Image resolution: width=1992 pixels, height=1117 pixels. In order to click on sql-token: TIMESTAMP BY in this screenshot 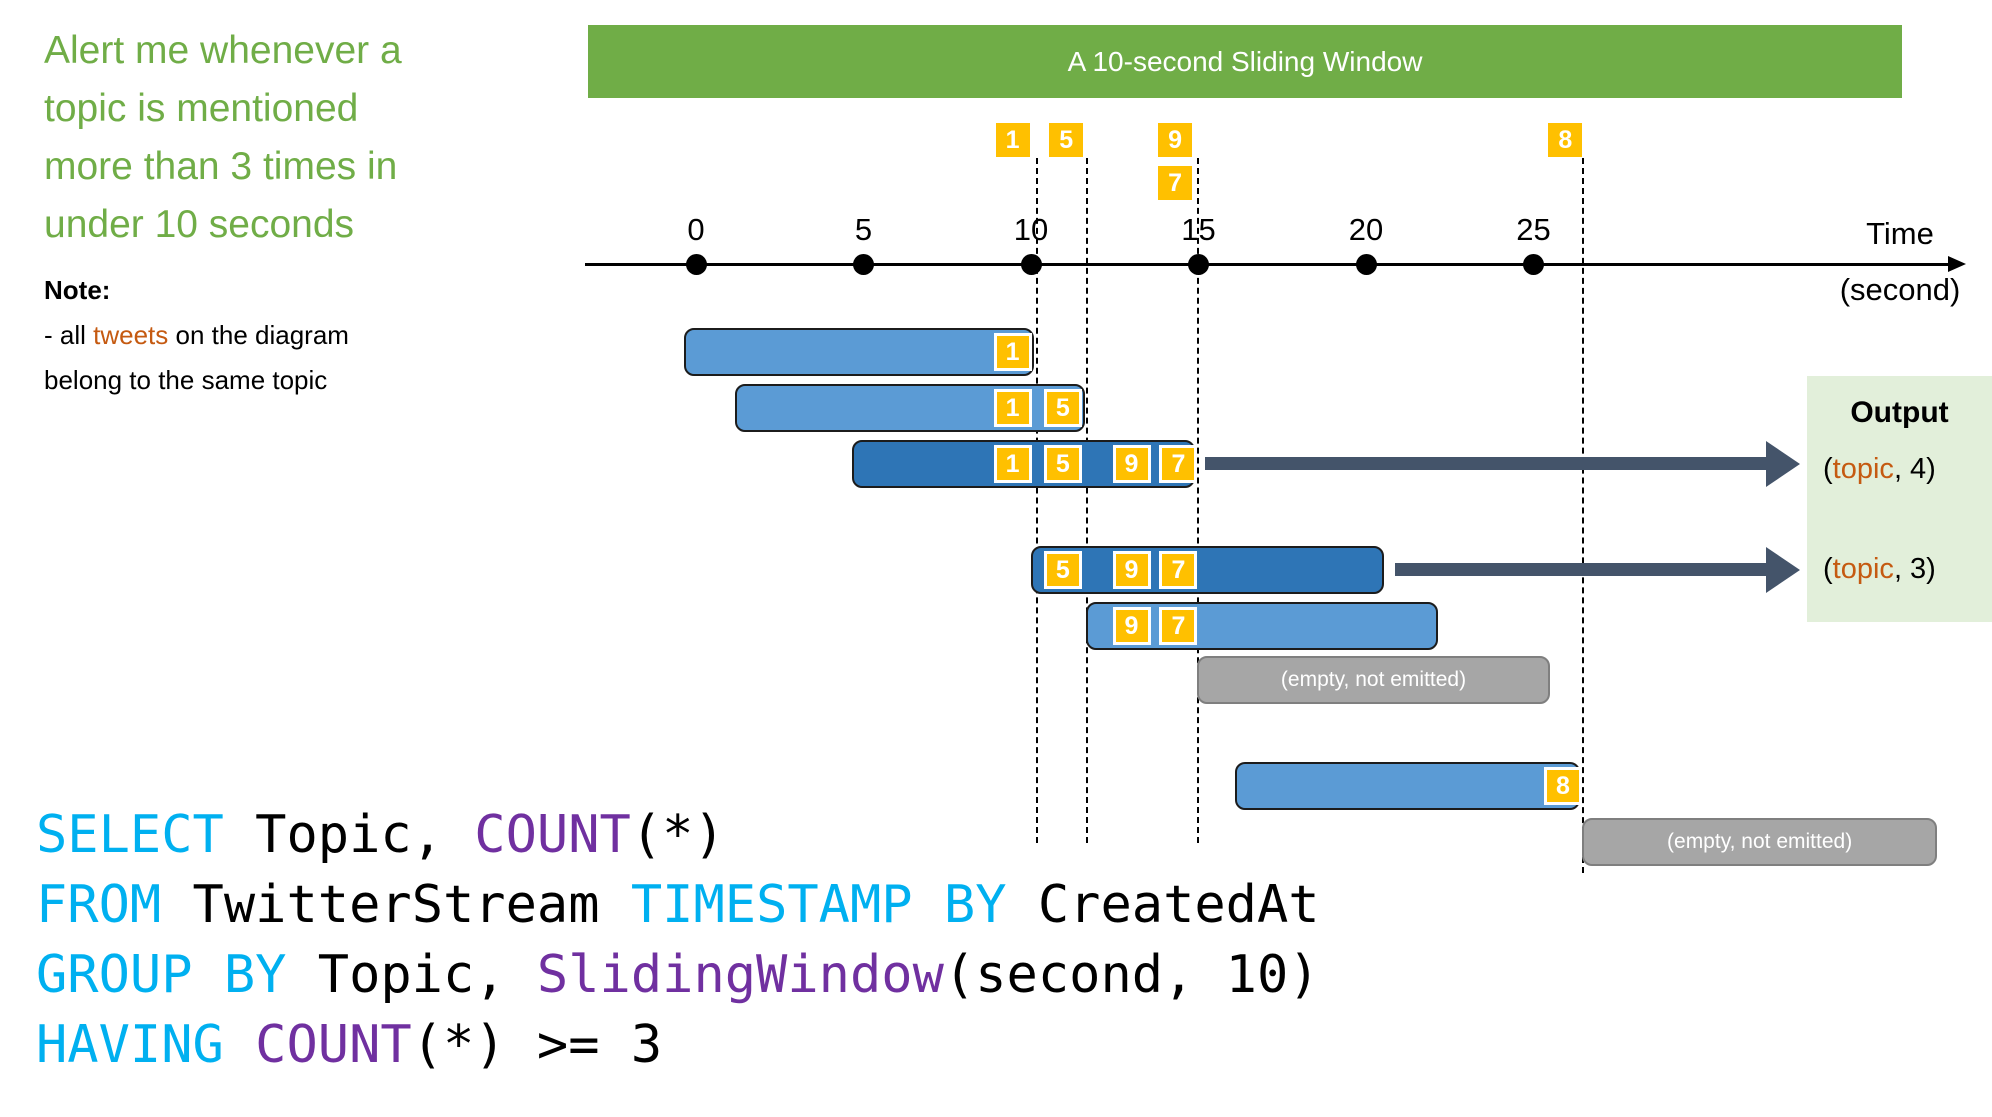, I will do `click(818, 905)`.